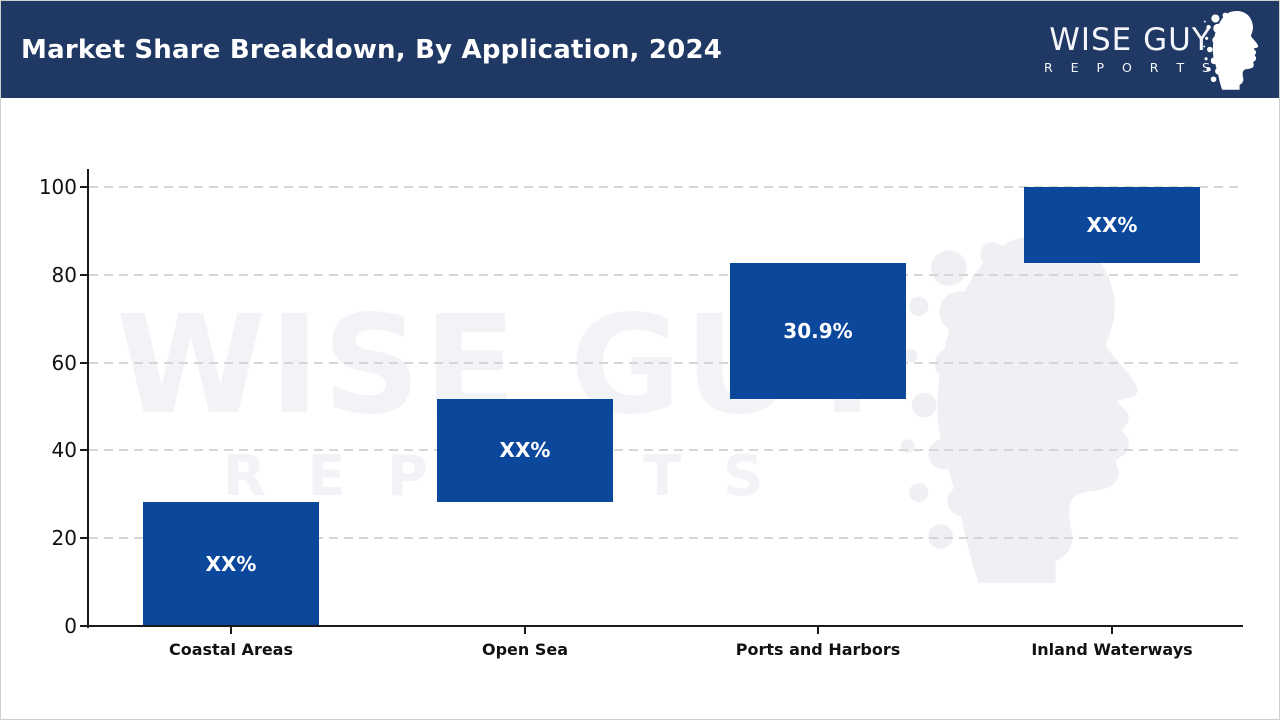  Describe the element at coordinates (665, 626) in the screenshot. I see `x-axis-line` at that location.